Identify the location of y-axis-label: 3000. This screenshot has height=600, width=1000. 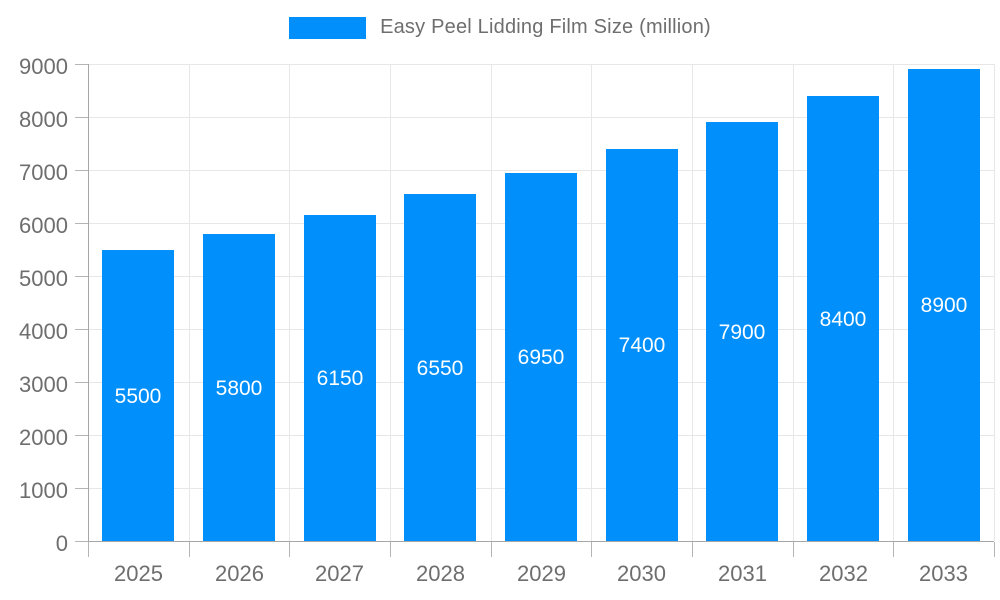
(43, 384).